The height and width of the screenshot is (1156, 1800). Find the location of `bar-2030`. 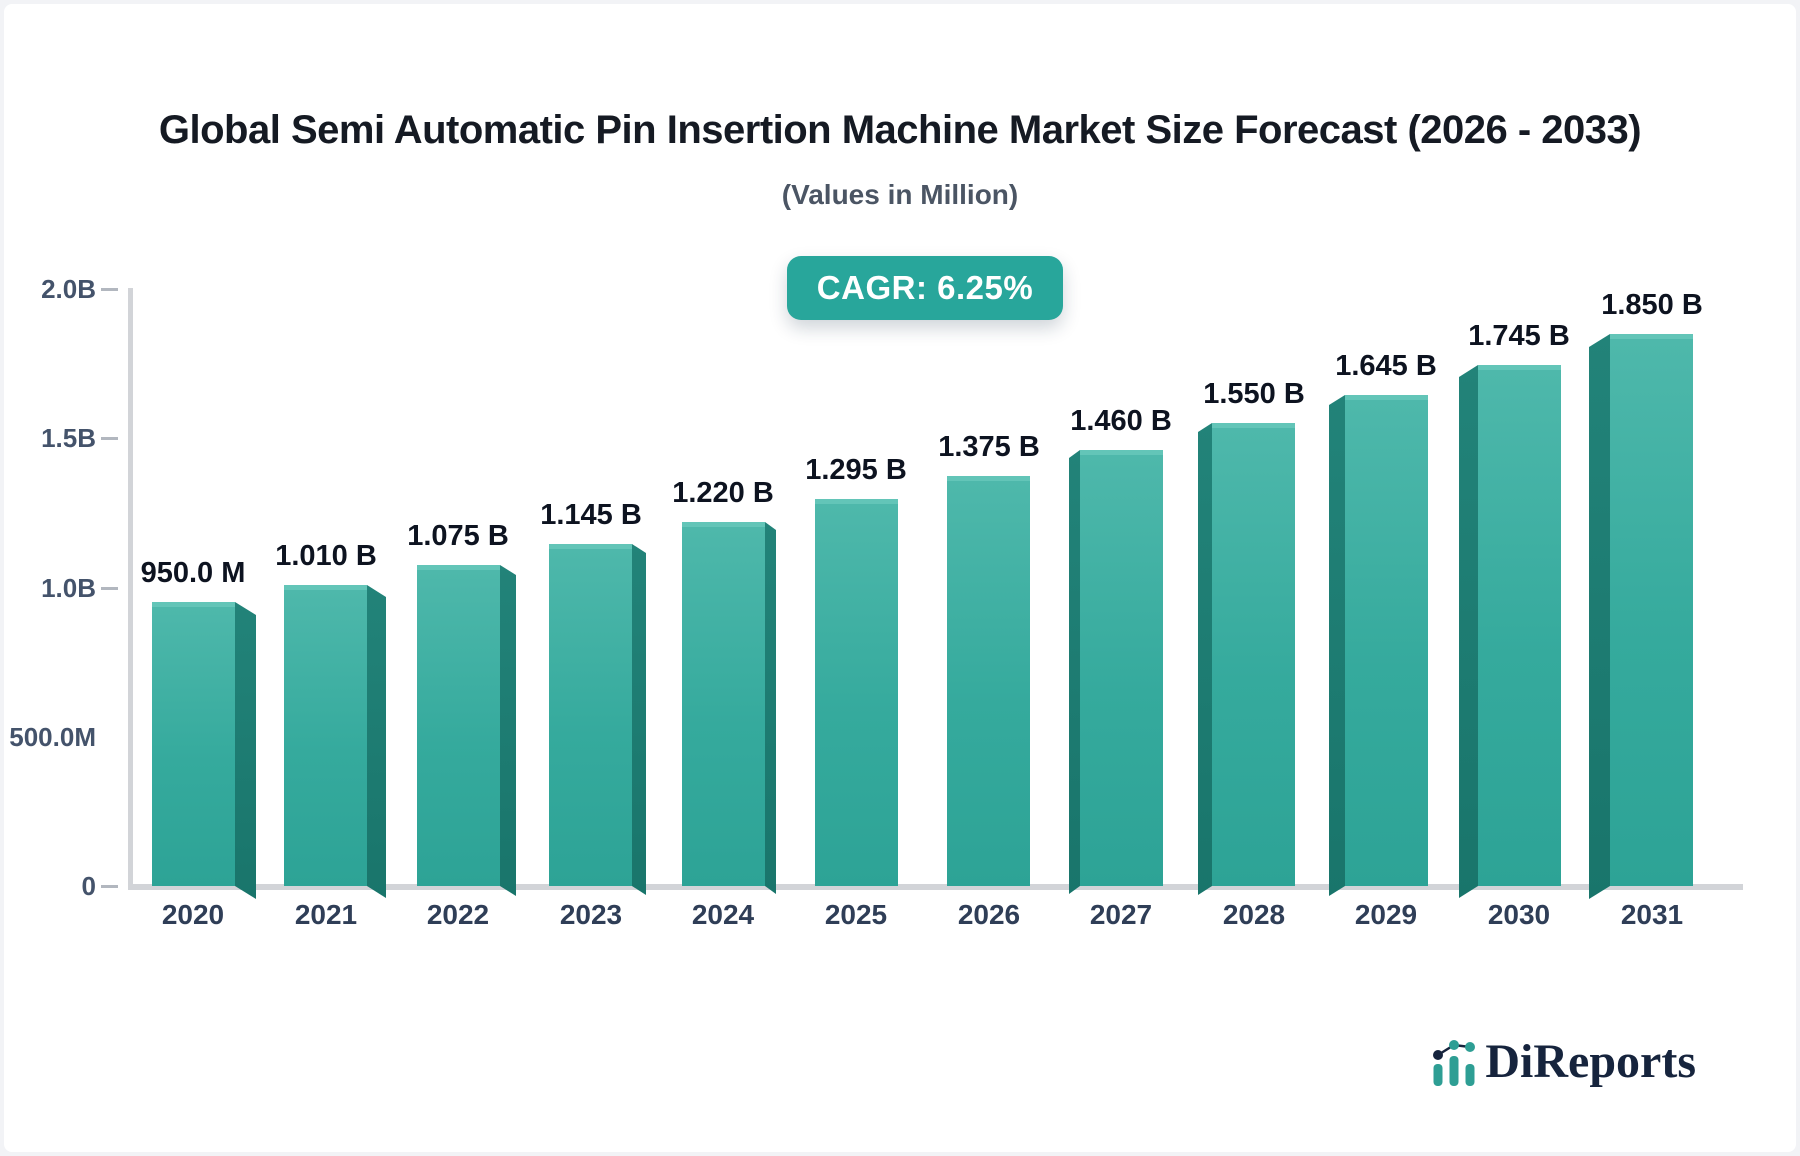

bar-2030 is located at coordinates (1510, 631).